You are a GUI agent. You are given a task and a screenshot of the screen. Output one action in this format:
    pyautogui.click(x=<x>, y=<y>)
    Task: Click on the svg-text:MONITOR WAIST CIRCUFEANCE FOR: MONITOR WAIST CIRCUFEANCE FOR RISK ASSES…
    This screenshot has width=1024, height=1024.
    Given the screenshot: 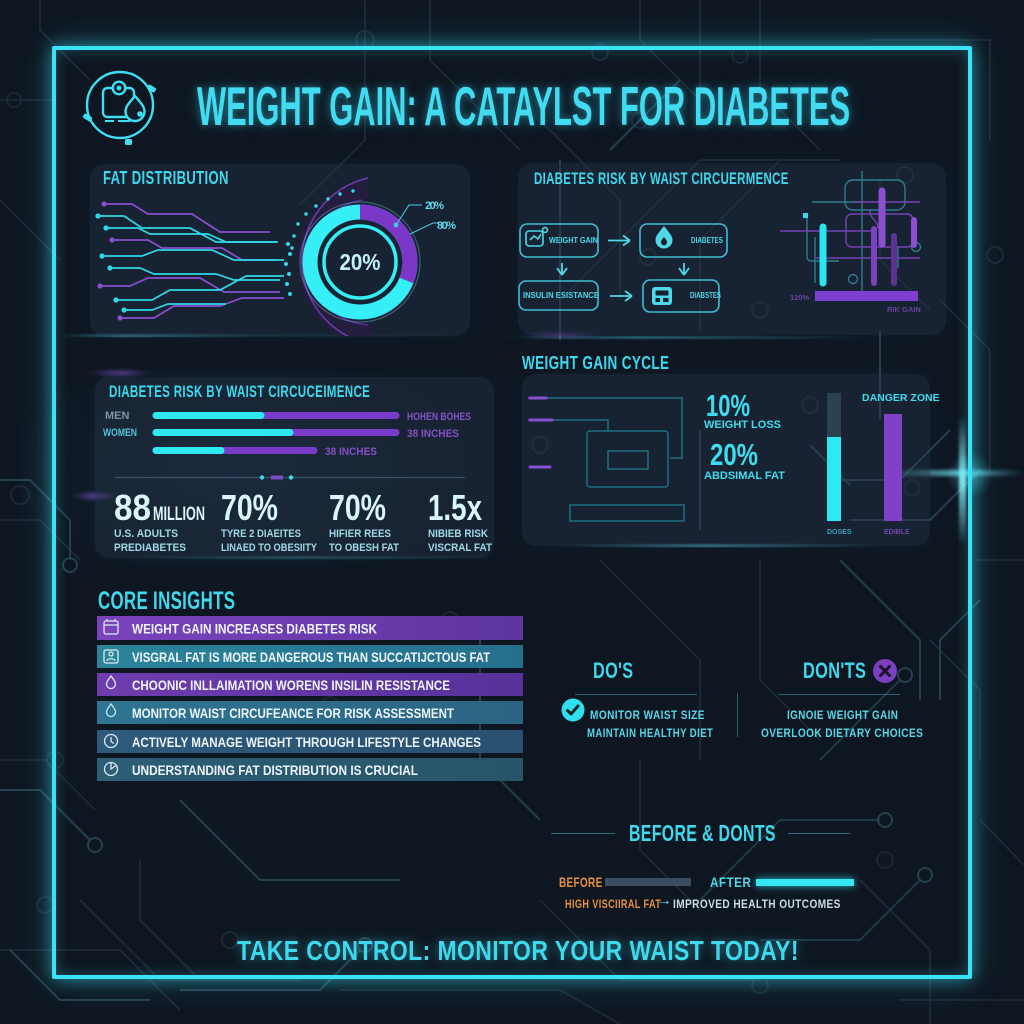 What is the action you would take?
    pyautogui.click(x=293, y=713)
    